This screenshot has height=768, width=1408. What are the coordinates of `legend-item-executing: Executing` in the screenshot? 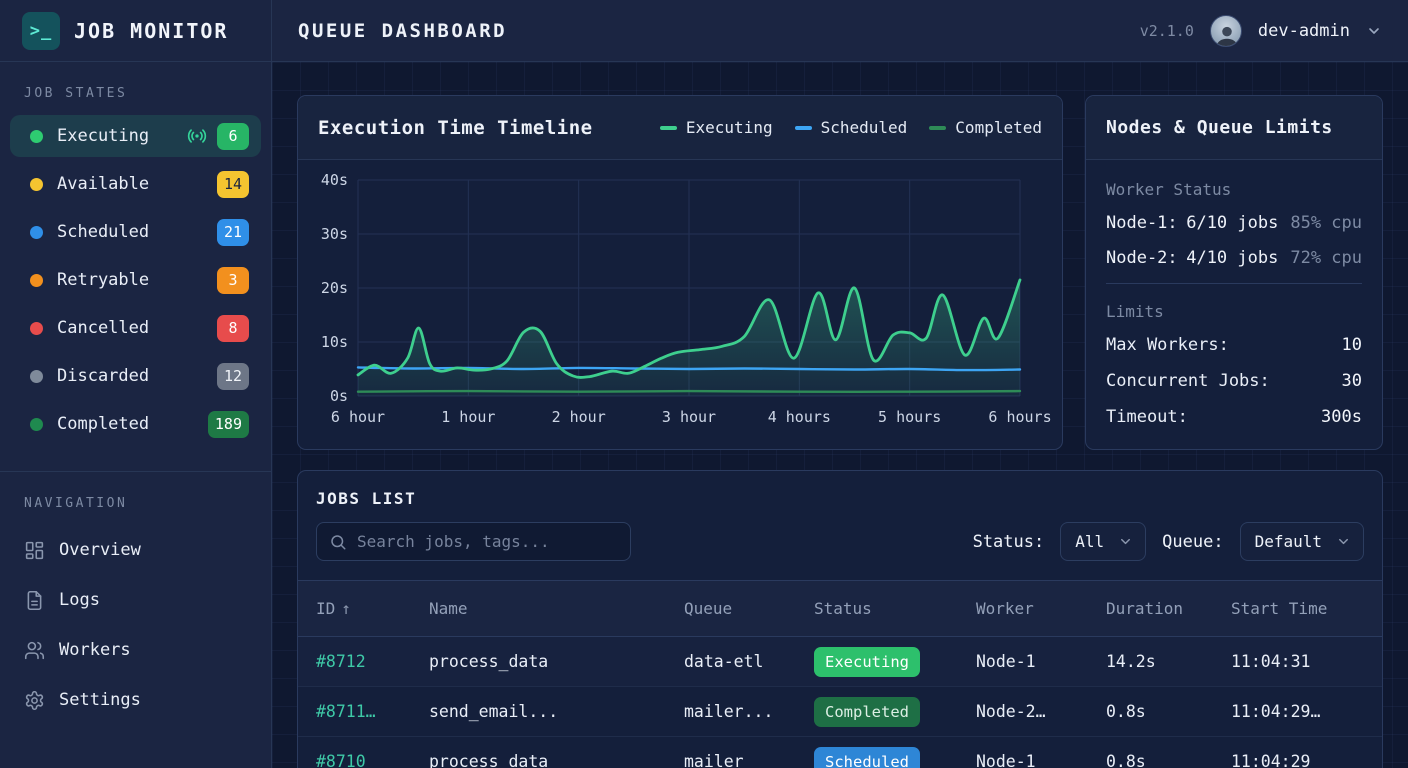 It's located at (716, 127).